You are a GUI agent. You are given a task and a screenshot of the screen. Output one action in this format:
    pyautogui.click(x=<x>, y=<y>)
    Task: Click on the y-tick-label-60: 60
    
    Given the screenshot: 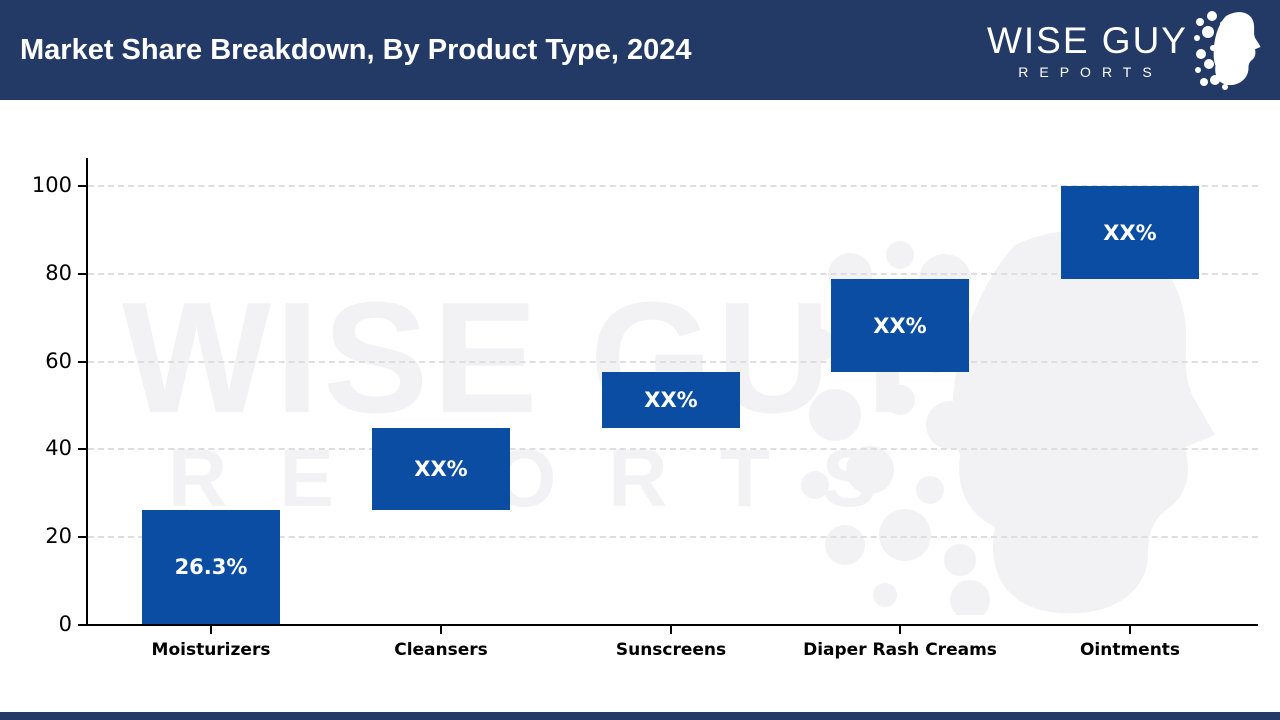 What is the action you would take?
    pyautogui.click(x=58, y=360)
    